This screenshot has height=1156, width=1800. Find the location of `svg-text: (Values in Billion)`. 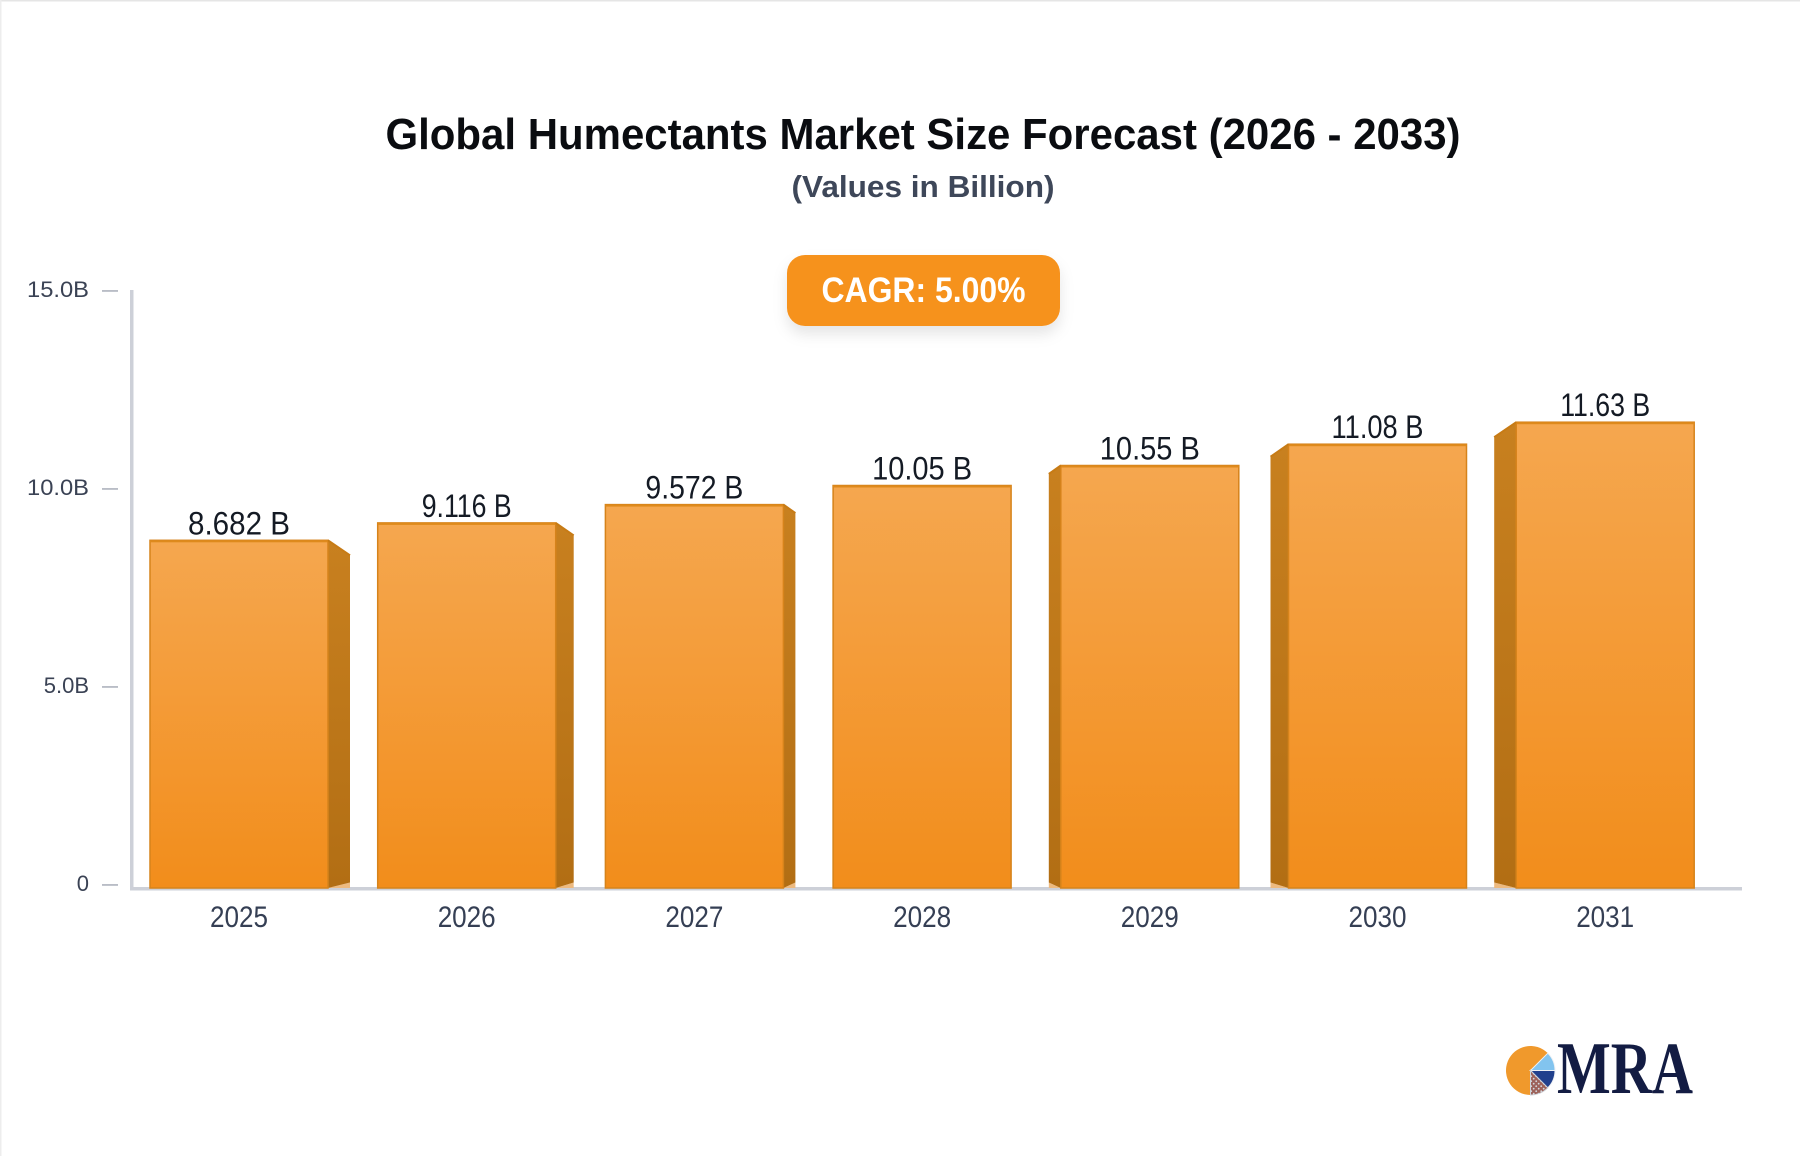

svg-text: (Values in Billion) is located at coordinates (923, 186).